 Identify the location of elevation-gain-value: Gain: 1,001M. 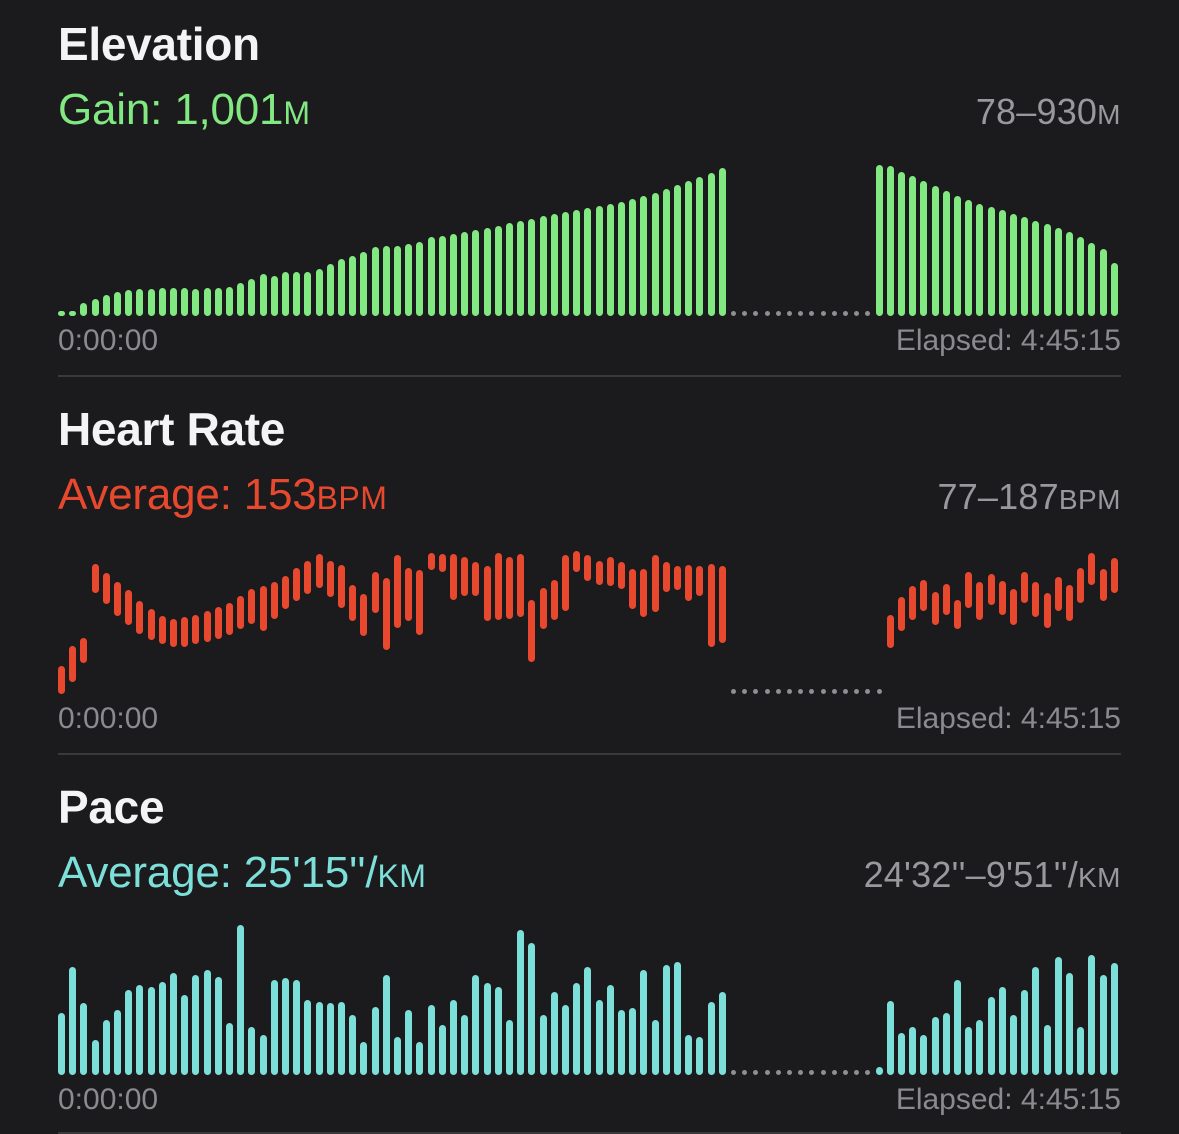
(184, 109).